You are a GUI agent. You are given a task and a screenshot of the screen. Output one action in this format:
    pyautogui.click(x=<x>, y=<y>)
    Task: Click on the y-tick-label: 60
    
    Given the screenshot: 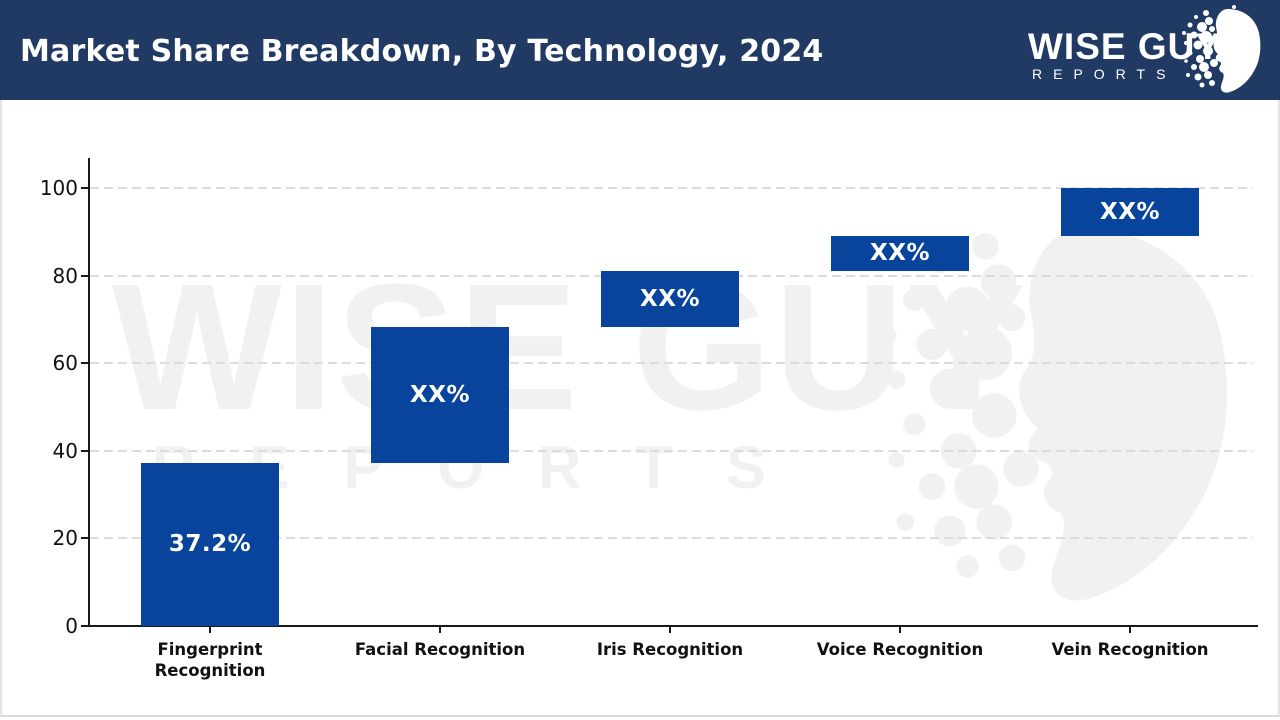 What is the action you would take?
    pyautogui.click(x=65, y=363)
    